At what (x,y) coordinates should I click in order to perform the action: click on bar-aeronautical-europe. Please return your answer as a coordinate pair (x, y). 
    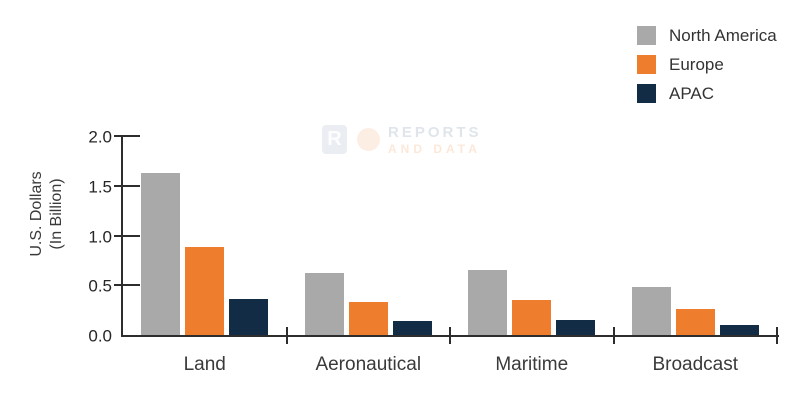
    Looking at the image, I should click on (368, 318).